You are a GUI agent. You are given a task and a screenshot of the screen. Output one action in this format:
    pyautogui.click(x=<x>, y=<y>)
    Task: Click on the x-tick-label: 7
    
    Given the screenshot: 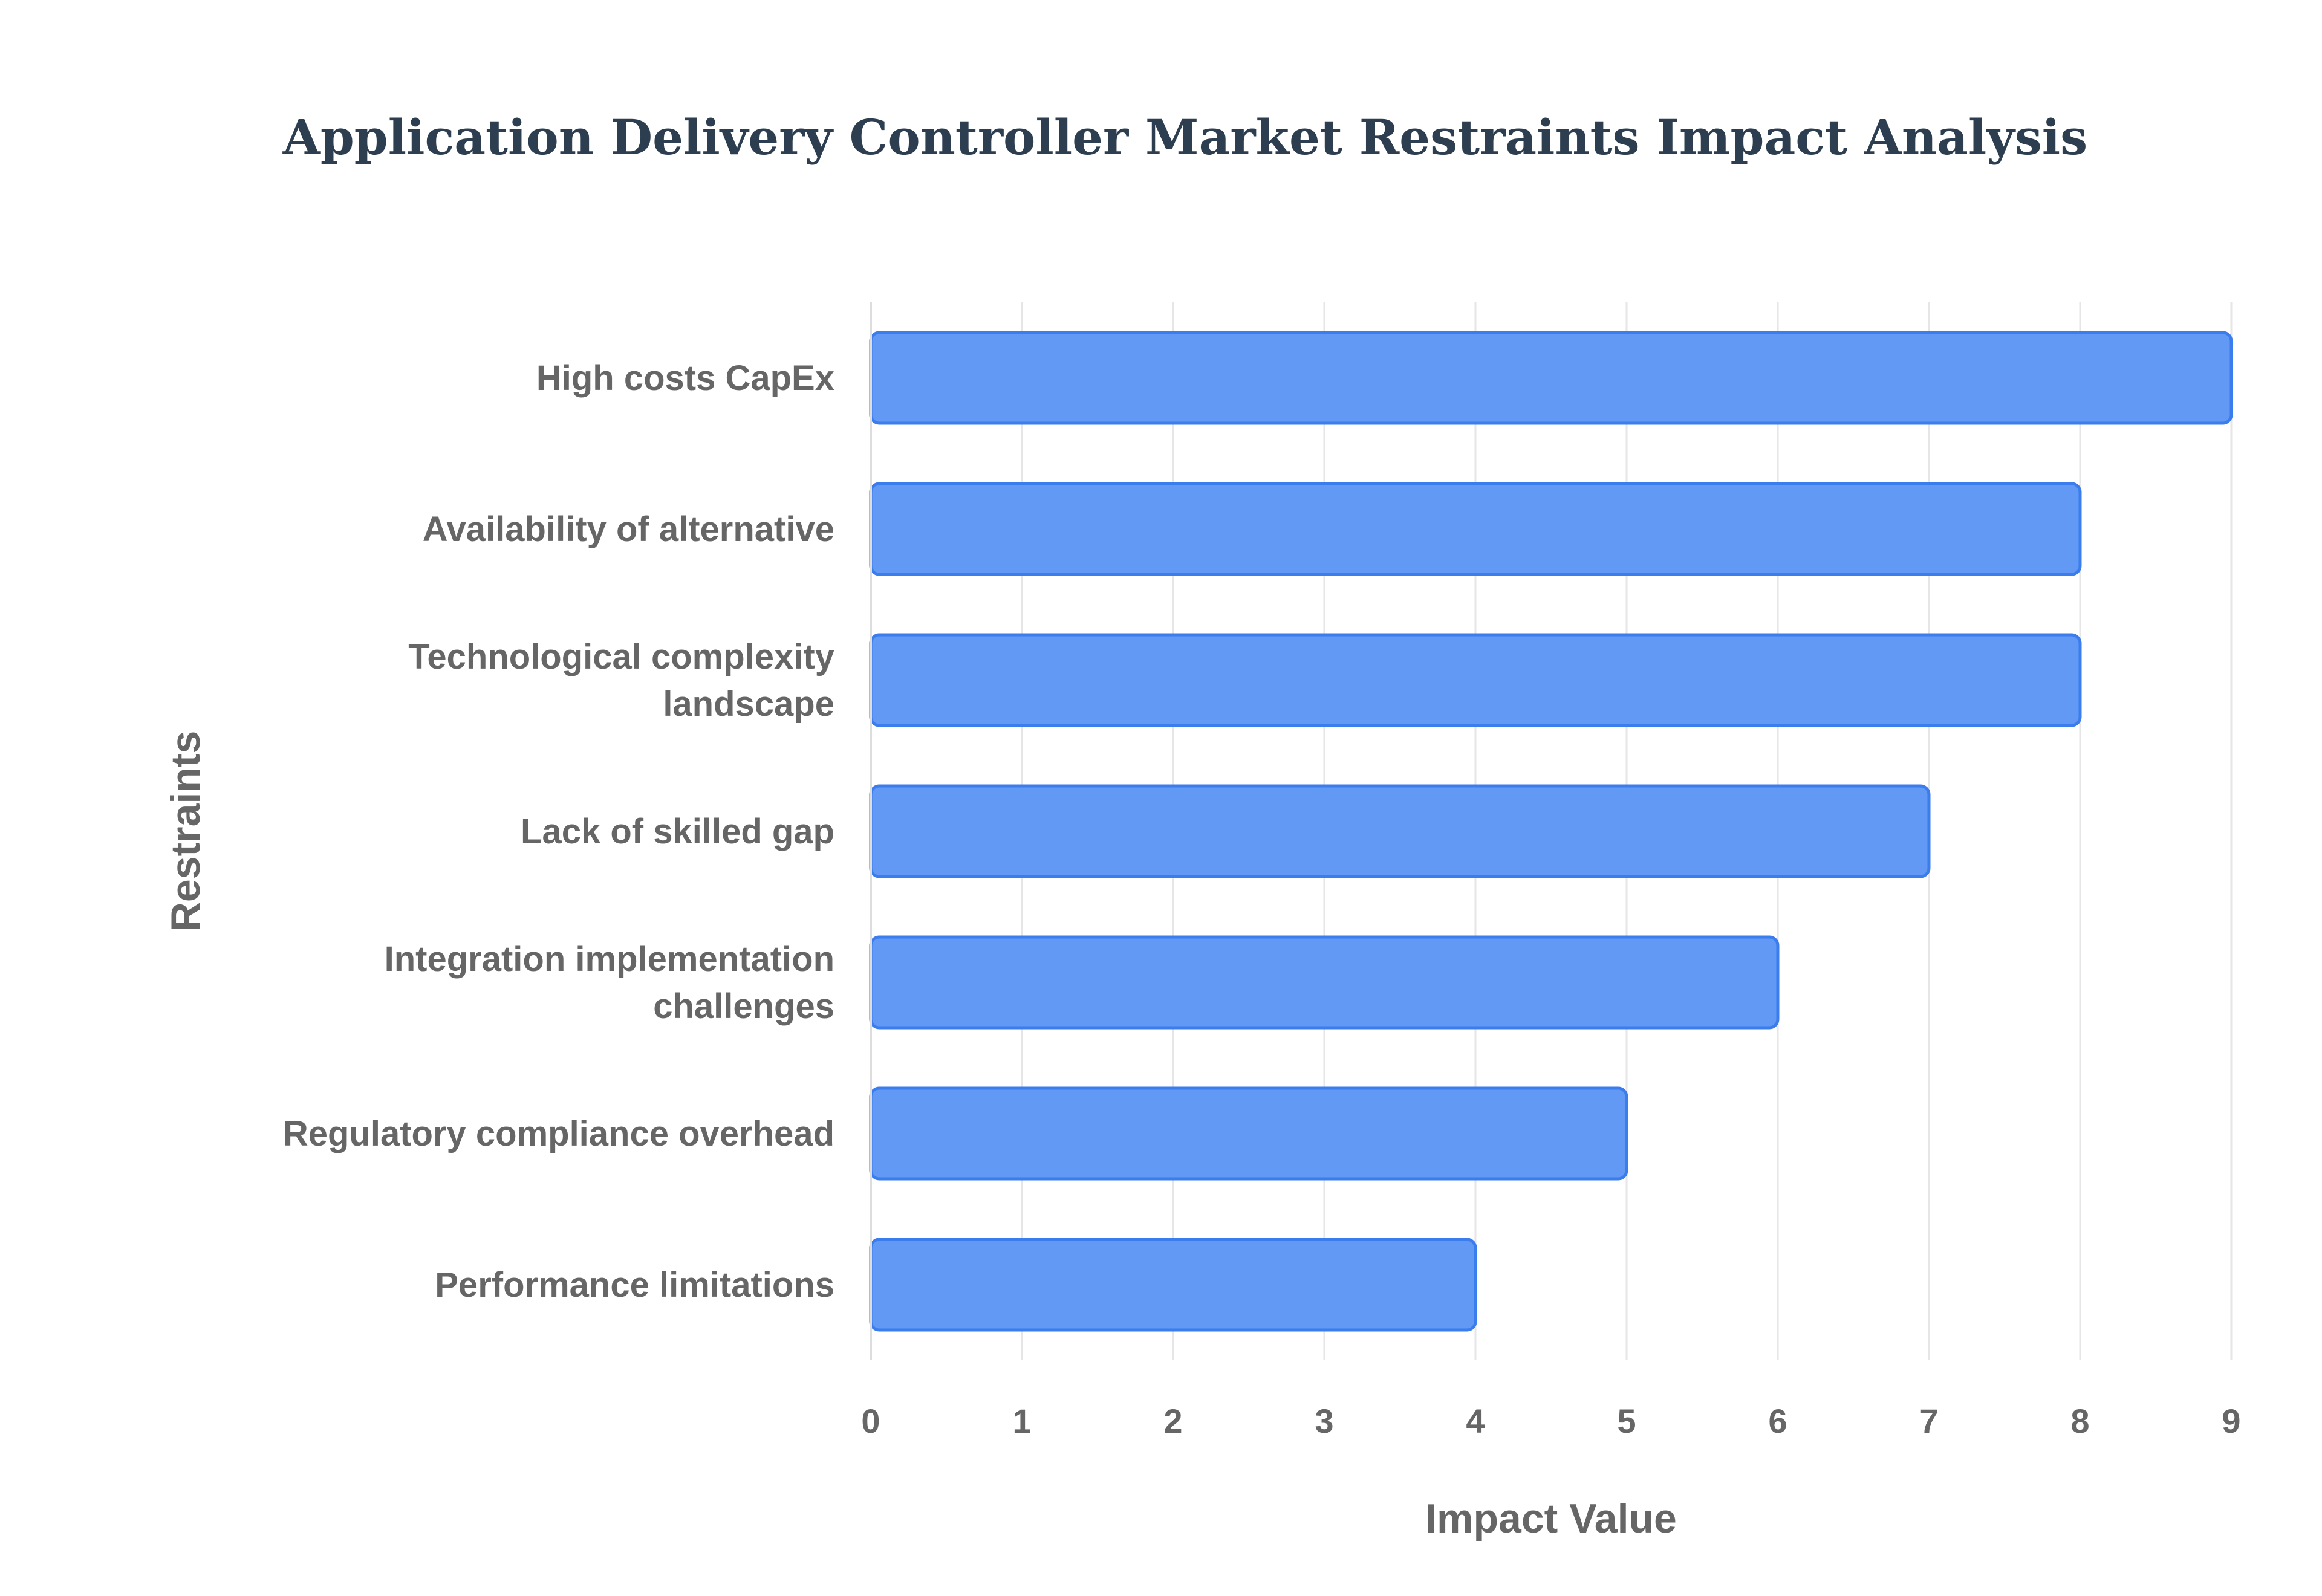 What is the action you would take?
    pyautogui.click(x=1928, y=1421)
    